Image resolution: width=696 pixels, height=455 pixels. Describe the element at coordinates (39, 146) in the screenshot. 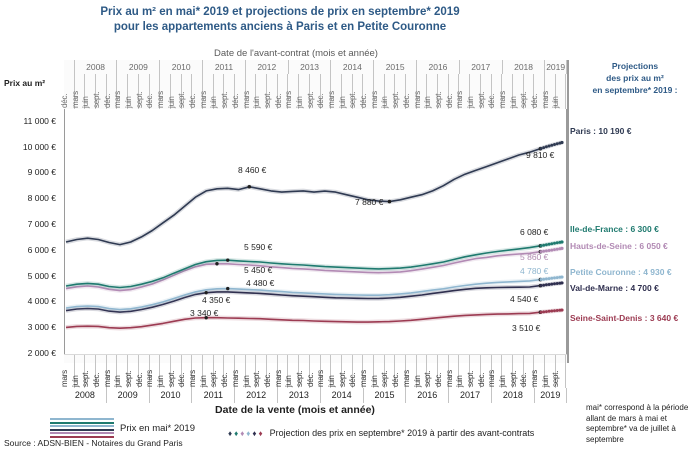

I see `y-axis-tick-label: 10 000 €` at that location.